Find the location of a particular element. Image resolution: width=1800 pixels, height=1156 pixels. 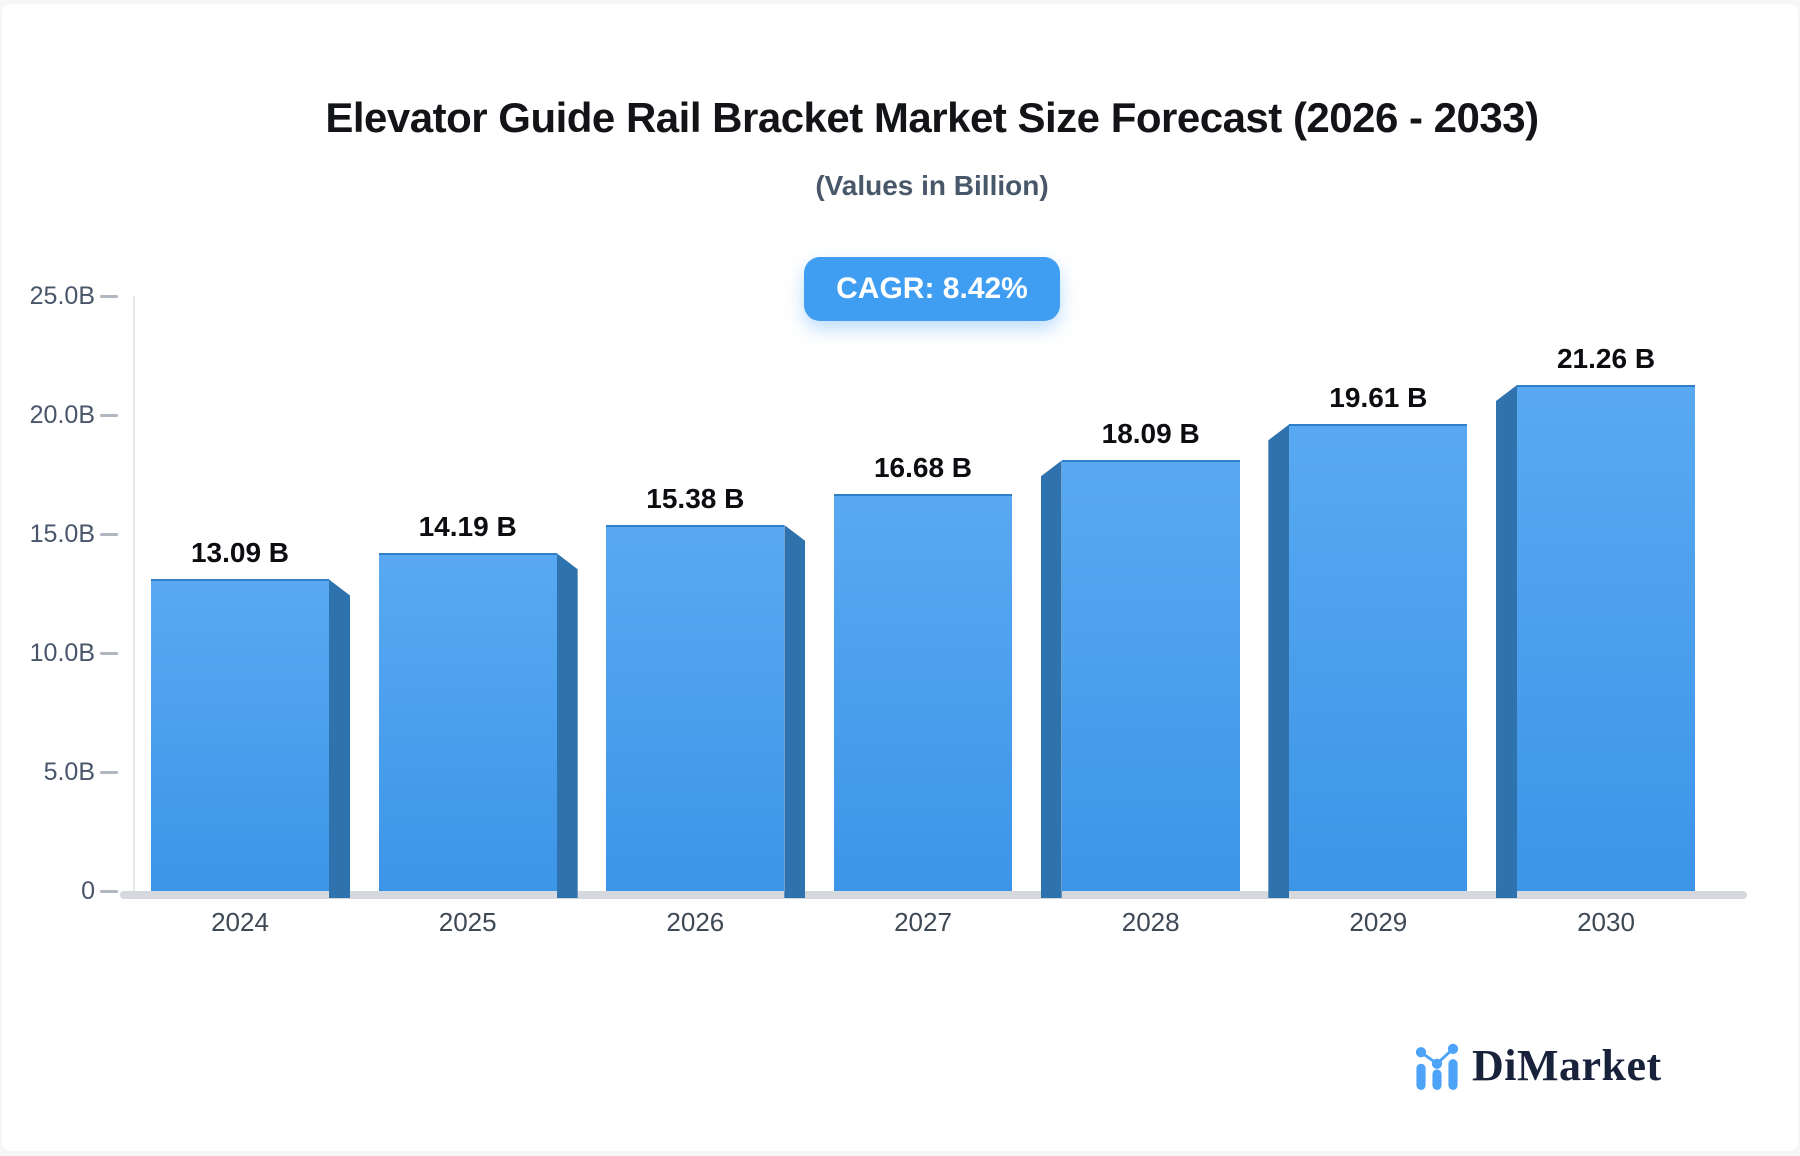

bar-2026 is located at coordinates (695, 707).